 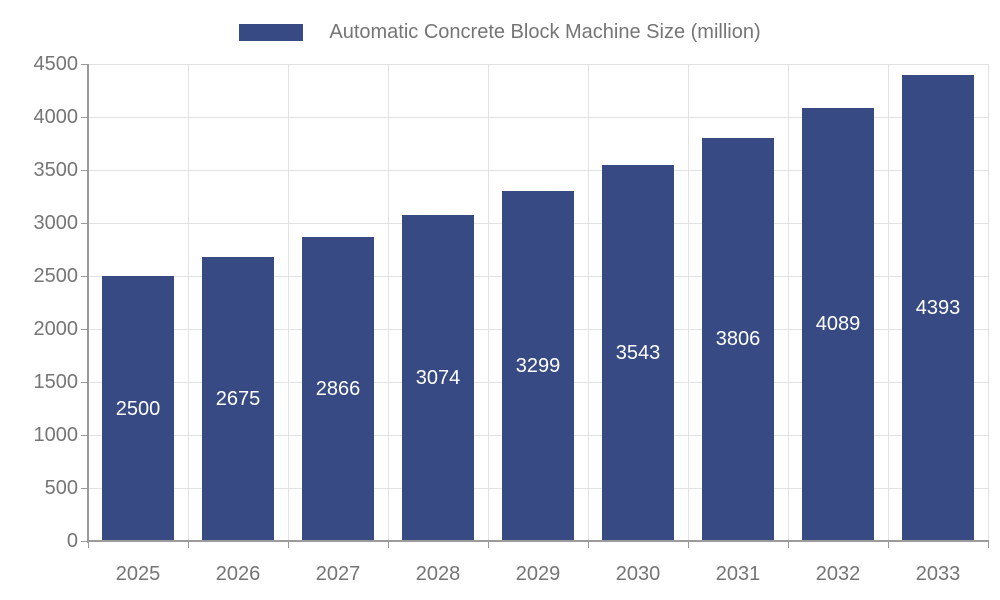 I want to click on bar-2030, so click(x=638, y=353).